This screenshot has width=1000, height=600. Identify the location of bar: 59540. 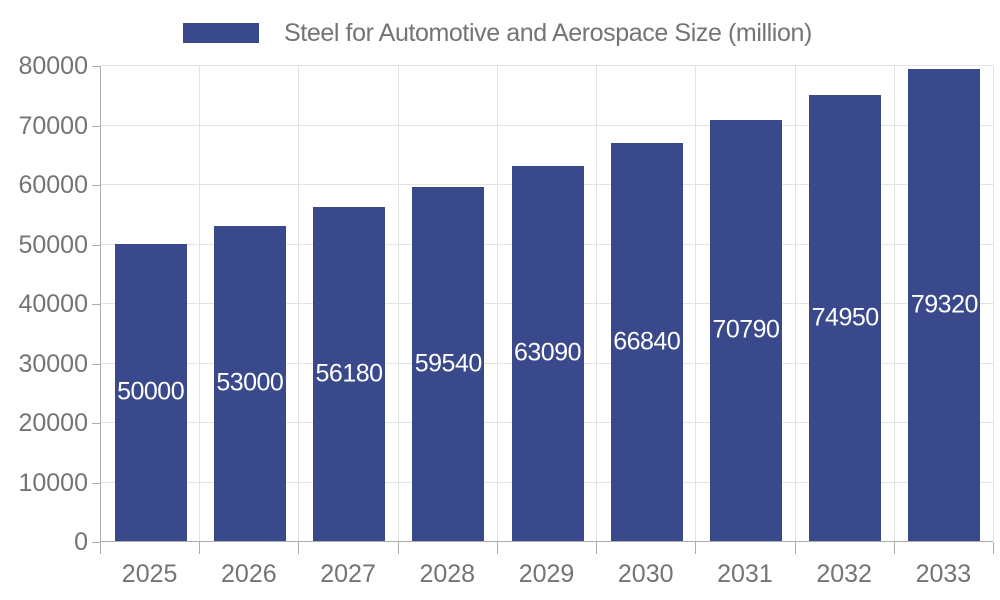
(448, 363).